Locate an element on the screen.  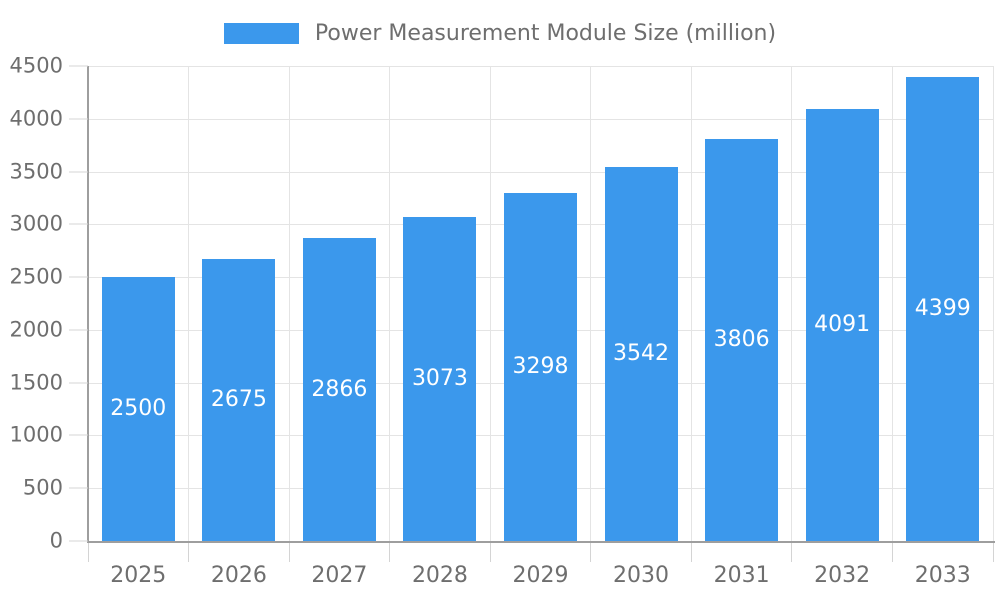
y-axis-tick-label: 3000 is located at coordinates (36, 223).